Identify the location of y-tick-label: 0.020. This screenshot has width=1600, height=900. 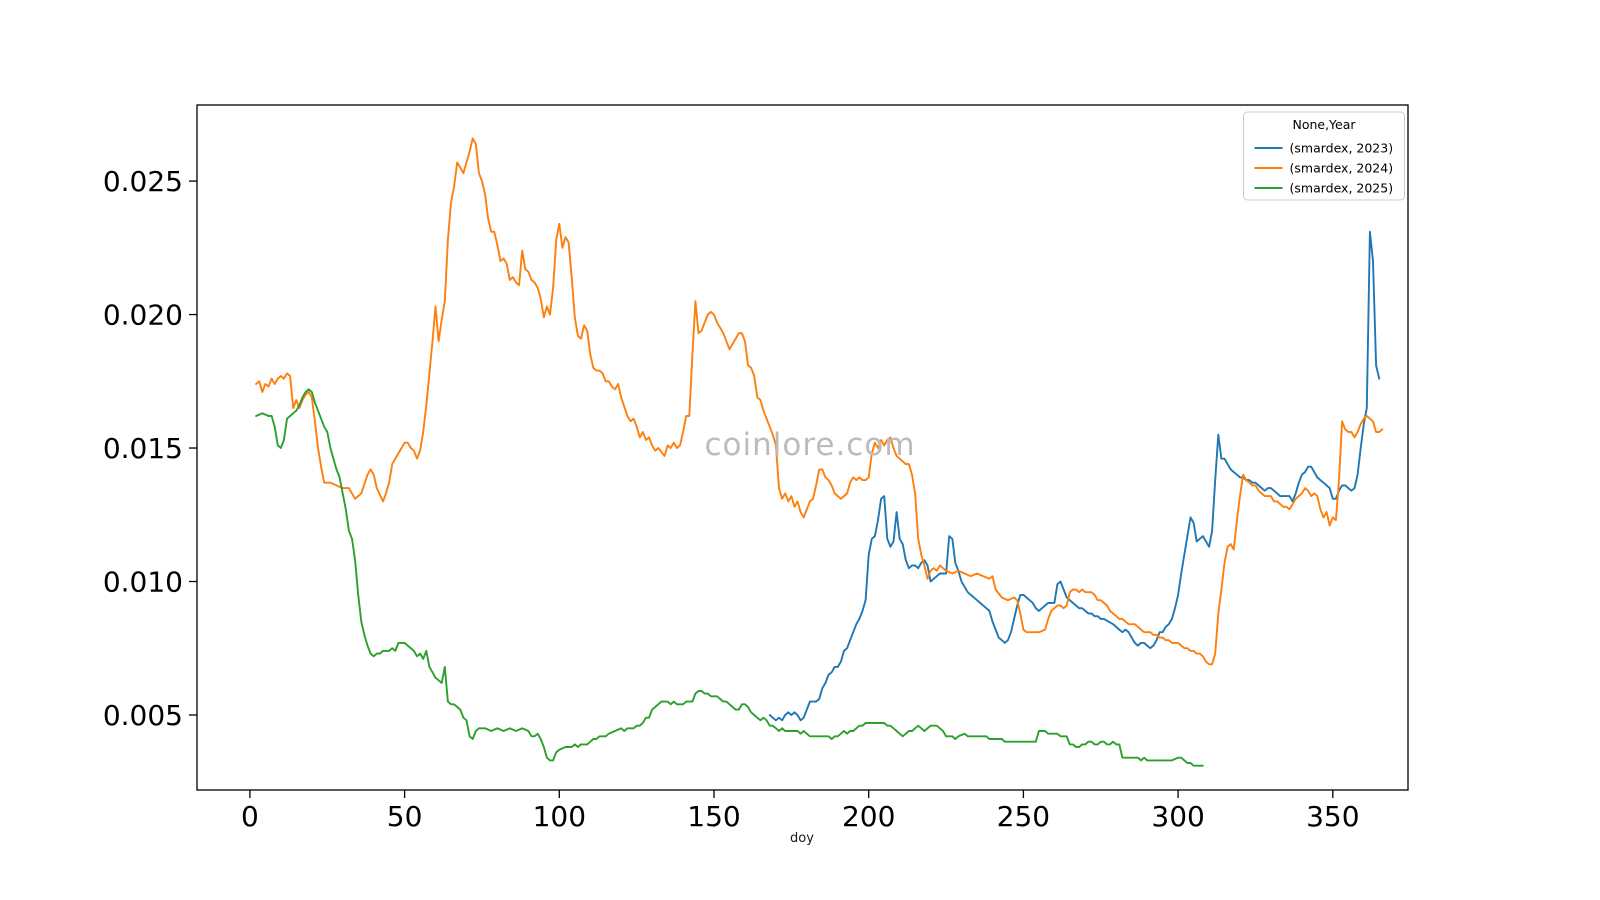
(143, 315).